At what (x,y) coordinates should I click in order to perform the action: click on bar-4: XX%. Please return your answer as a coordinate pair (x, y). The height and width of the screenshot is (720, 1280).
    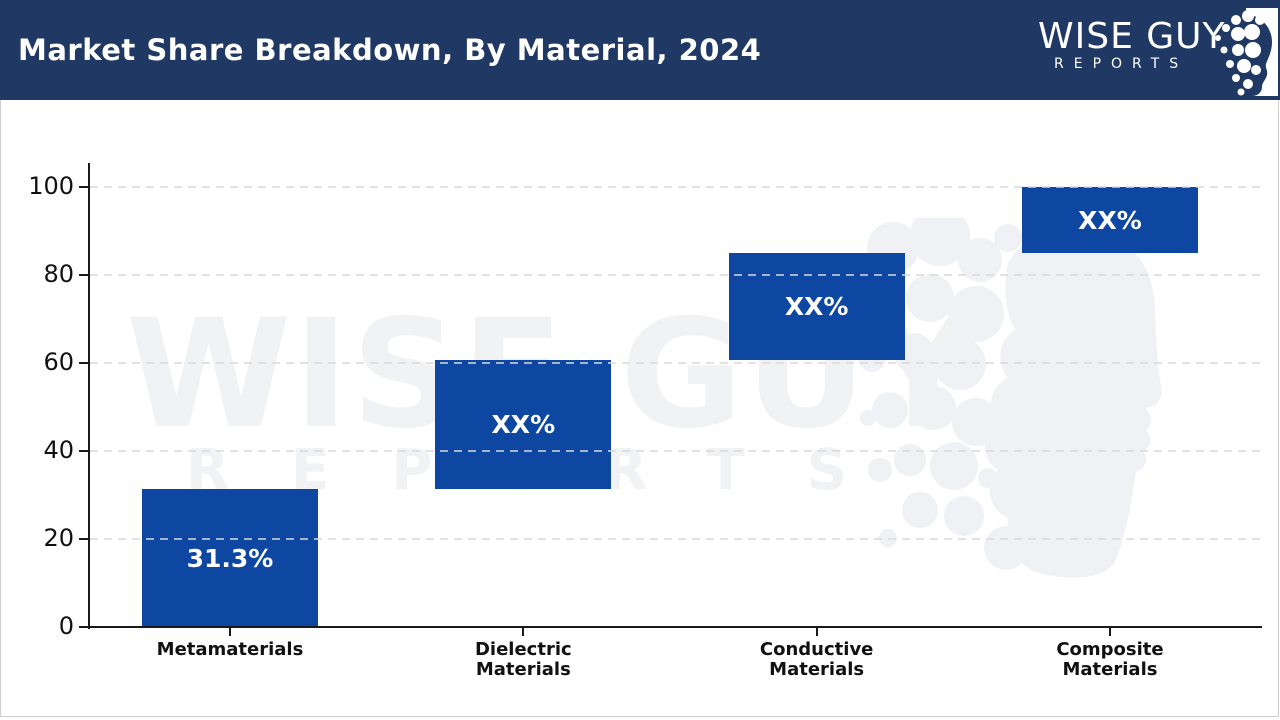
    Looking at the image, I should click on (1109, 220).